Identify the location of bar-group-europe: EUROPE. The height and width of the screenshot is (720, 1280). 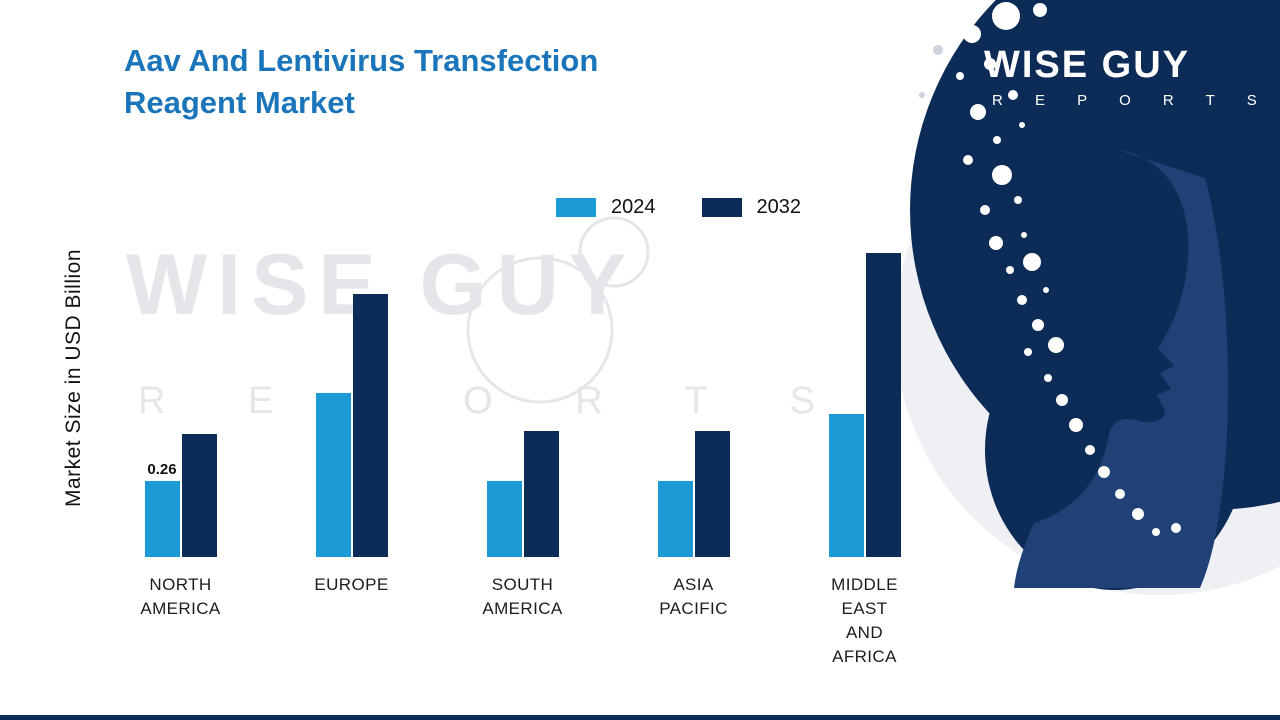
(351, 457).